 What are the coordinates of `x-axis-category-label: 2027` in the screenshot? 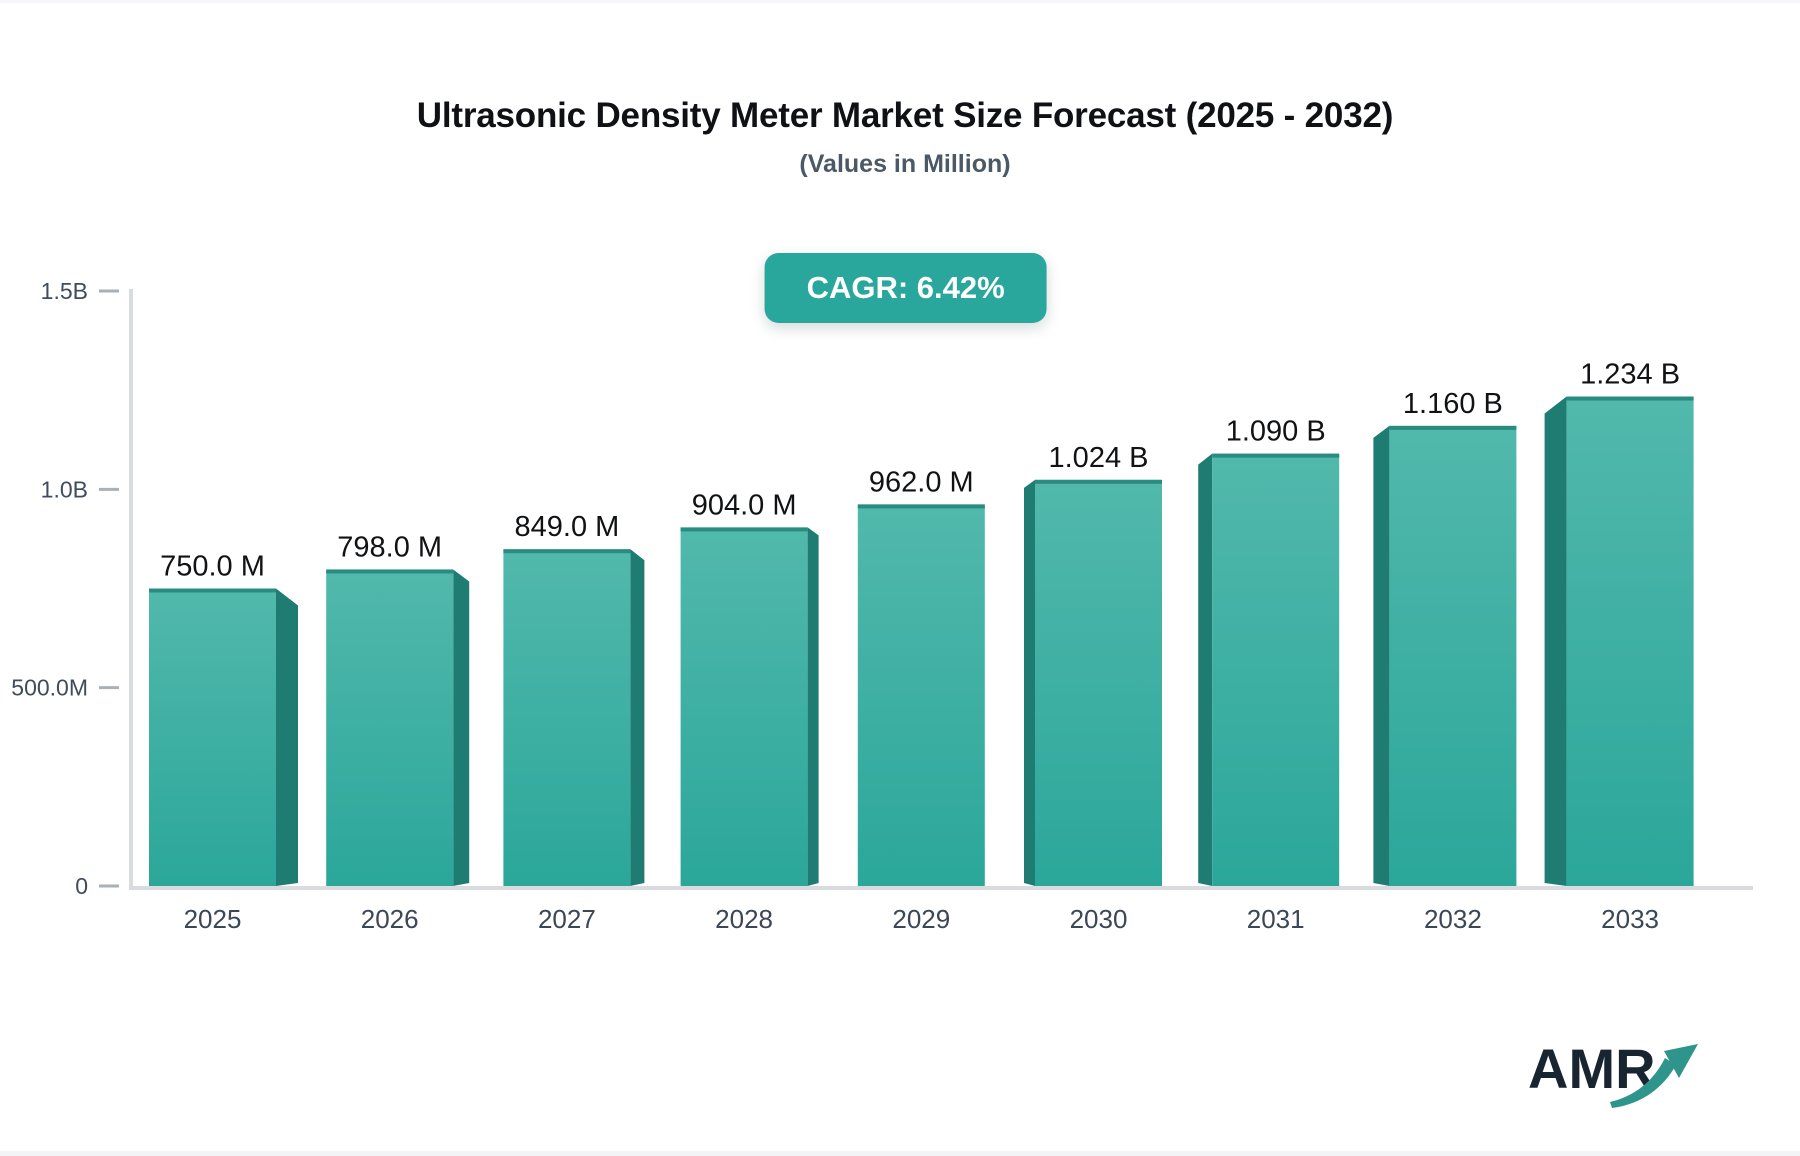 It's located at (567, 919).